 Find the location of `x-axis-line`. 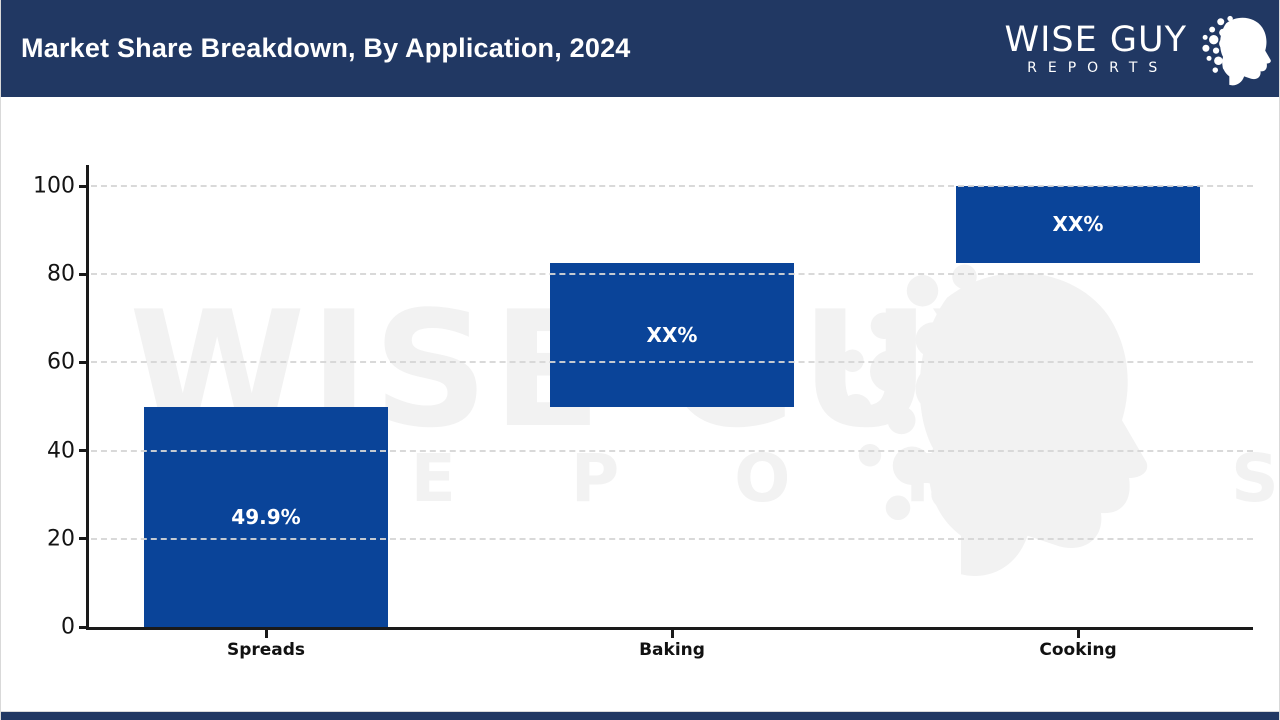

x-axis-line is located at coordinates (669, 628).